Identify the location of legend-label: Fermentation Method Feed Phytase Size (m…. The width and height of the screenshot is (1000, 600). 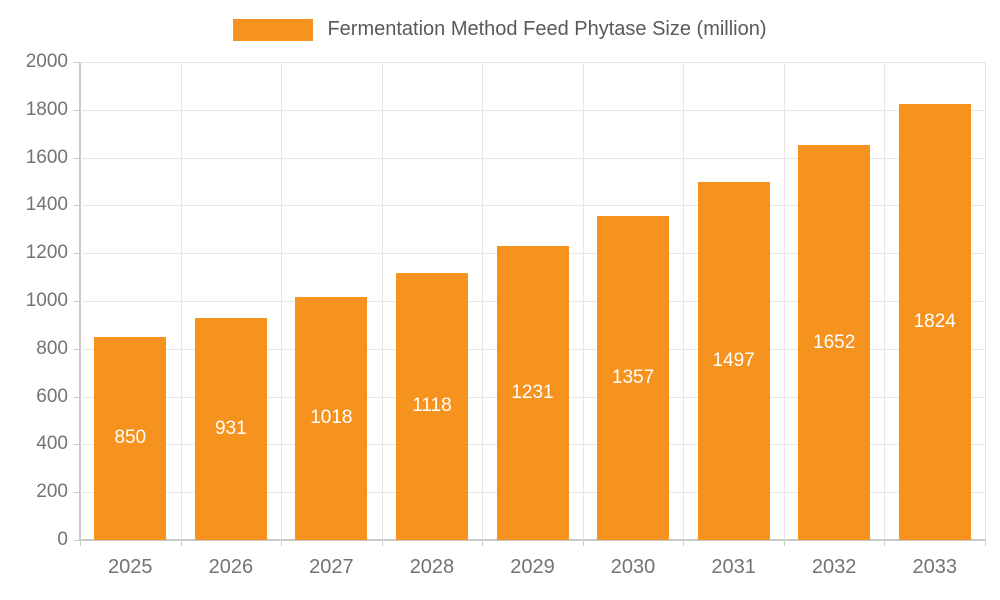
(547, 29).